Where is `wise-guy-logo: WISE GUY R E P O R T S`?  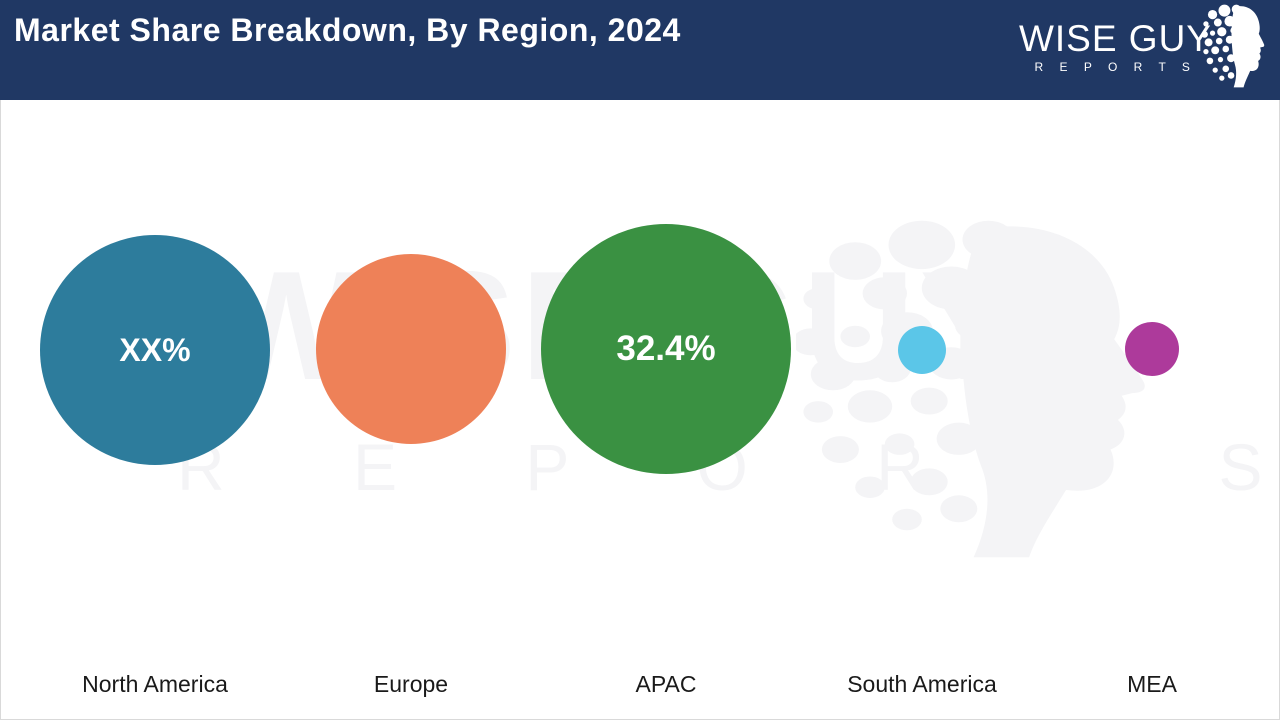 wise-guy-logo: WISE GUY R E P O R T S is located at coordinates (1143, 47).